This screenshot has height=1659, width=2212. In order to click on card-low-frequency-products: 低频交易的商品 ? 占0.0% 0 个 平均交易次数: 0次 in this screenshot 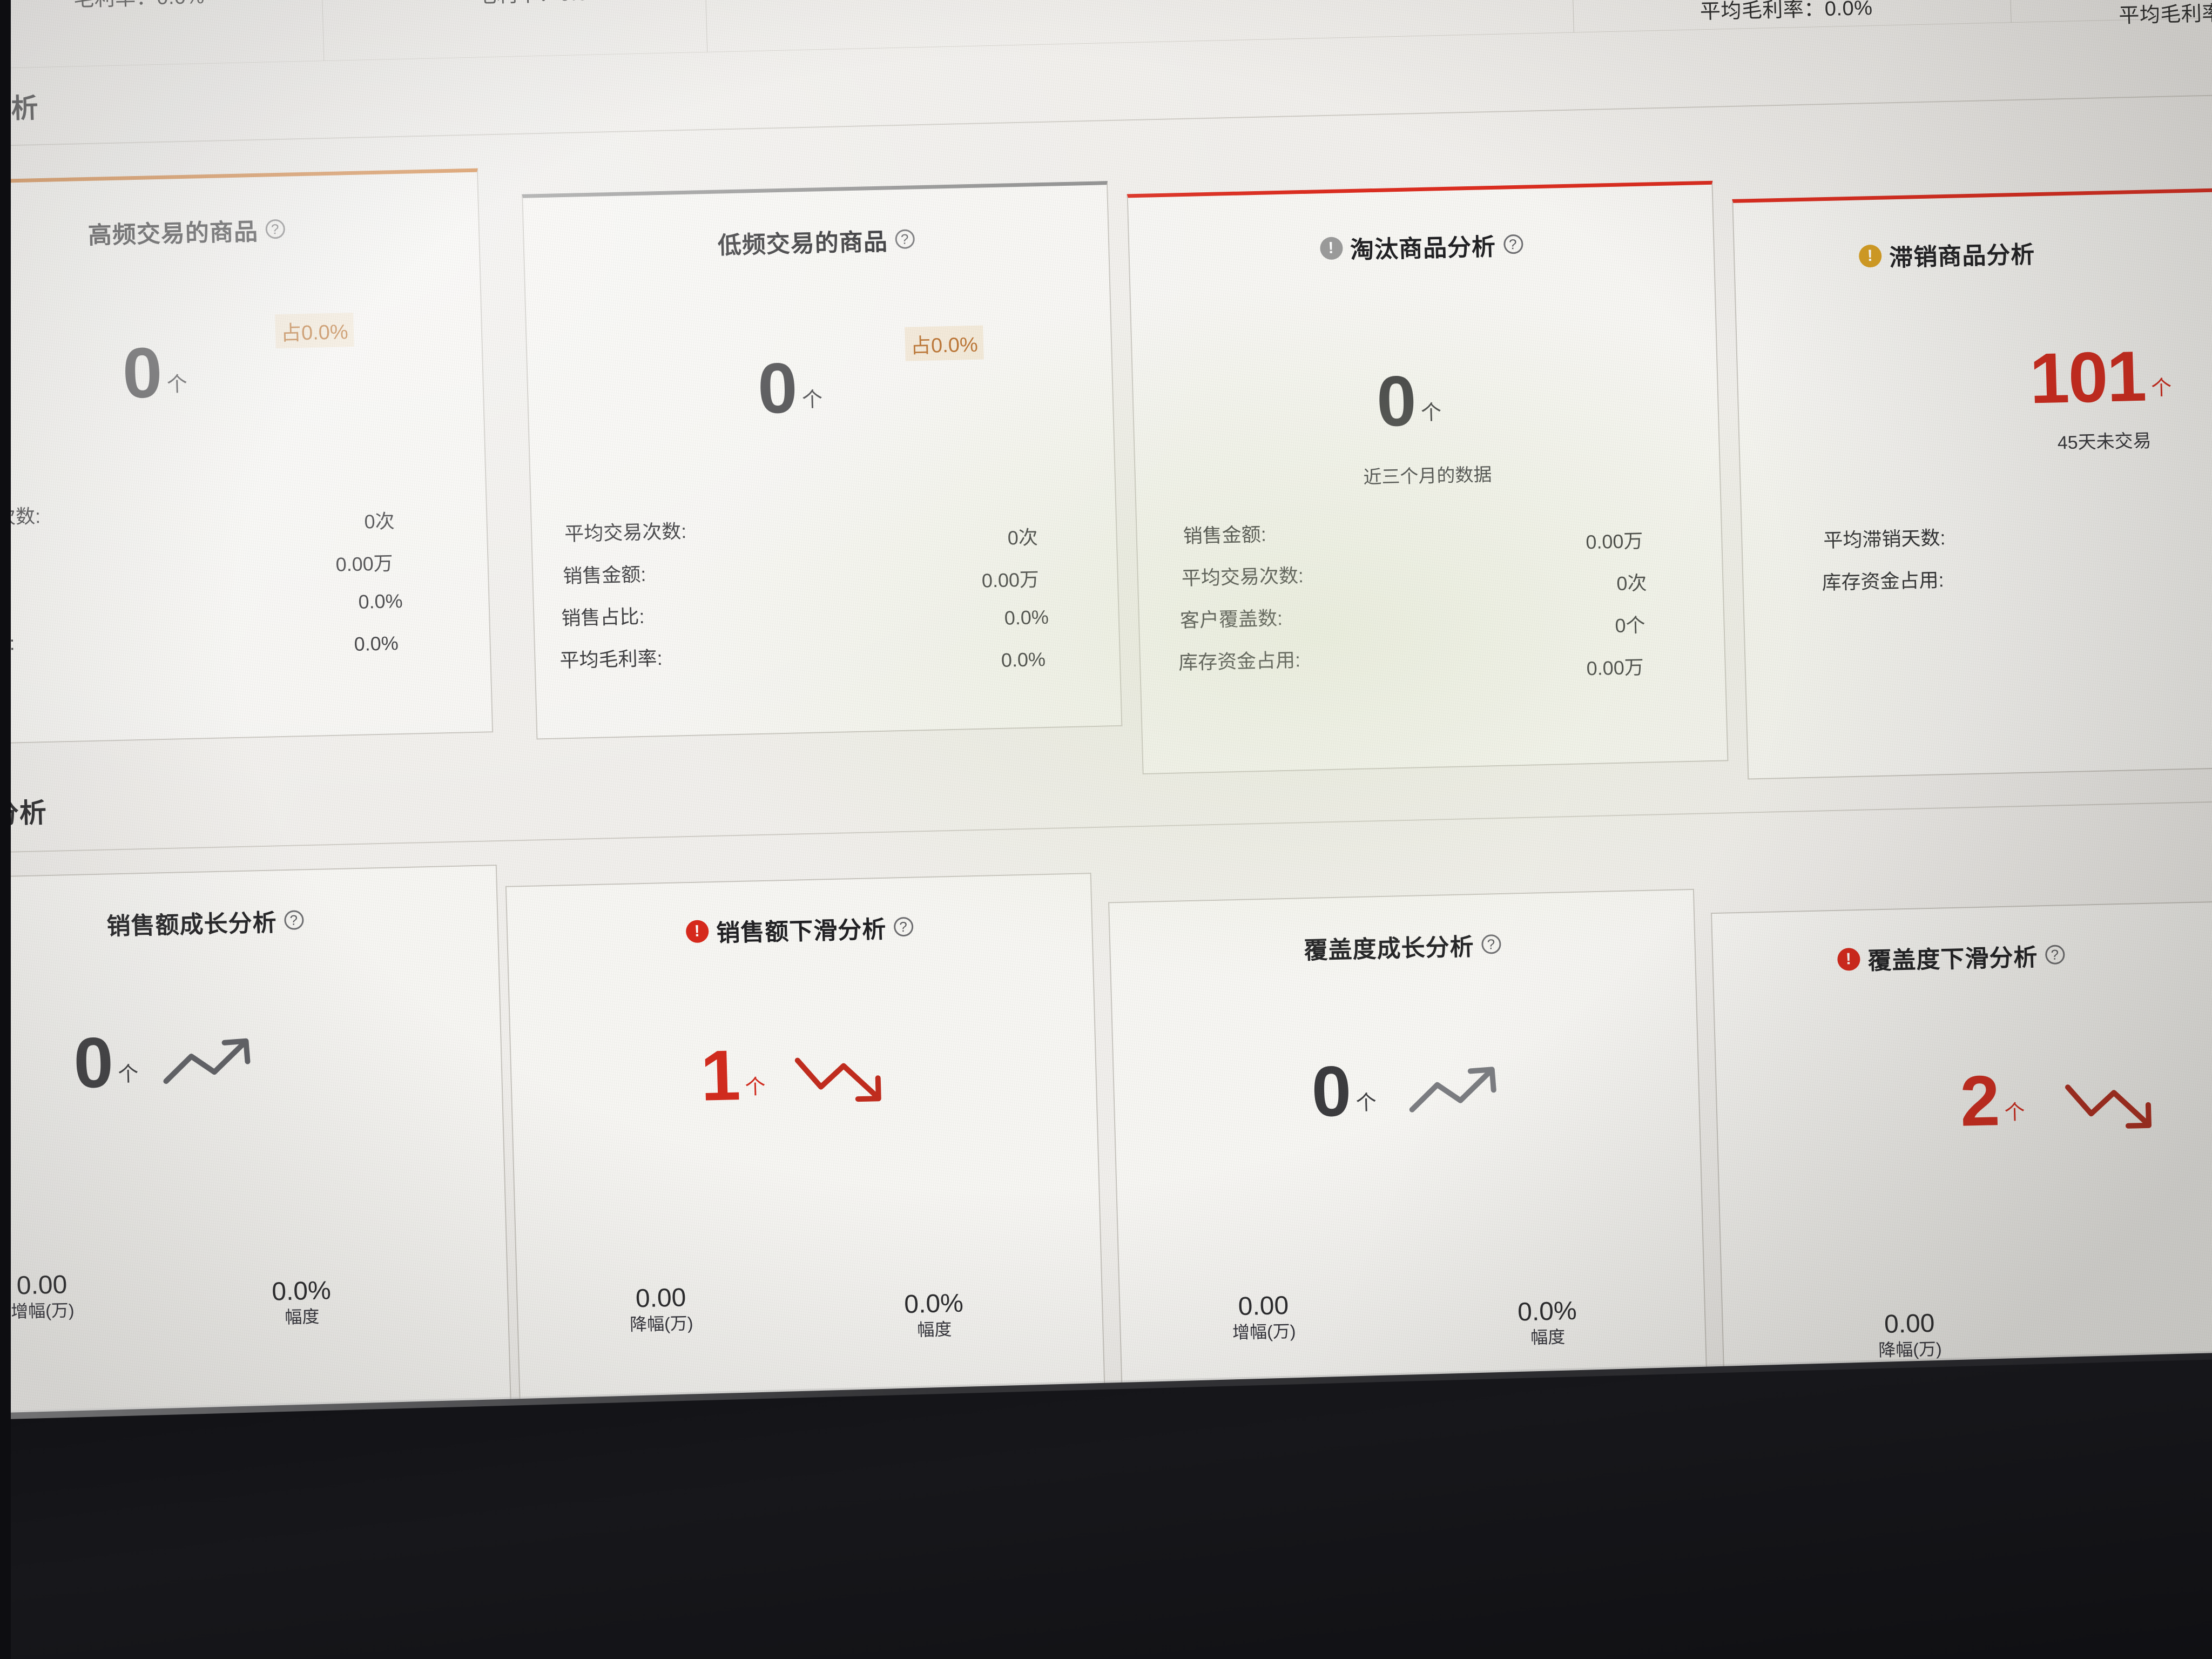, I will do `click(822, 460)`.